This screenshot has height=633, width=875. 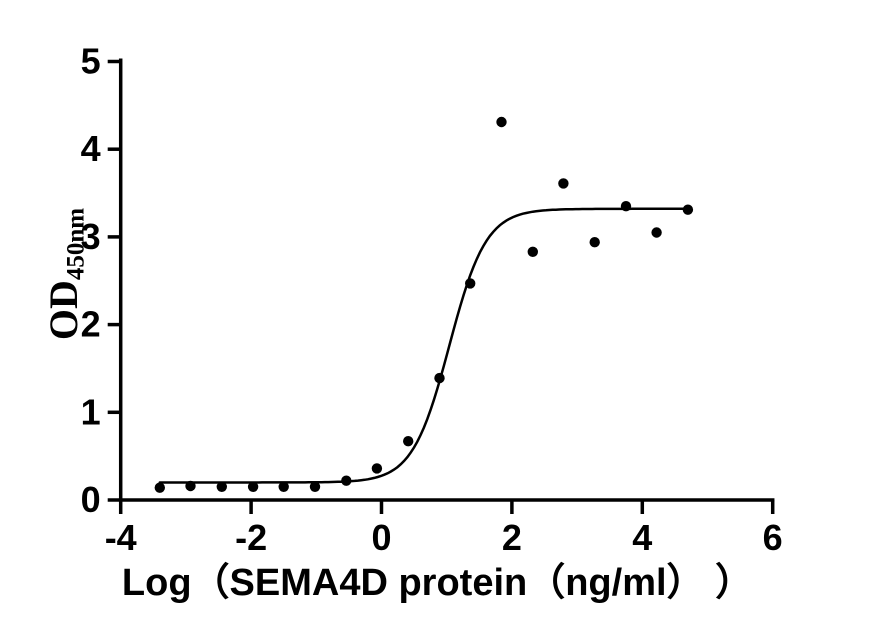 I want to click on x-tick-label: 4, so click(x=642, y=537).